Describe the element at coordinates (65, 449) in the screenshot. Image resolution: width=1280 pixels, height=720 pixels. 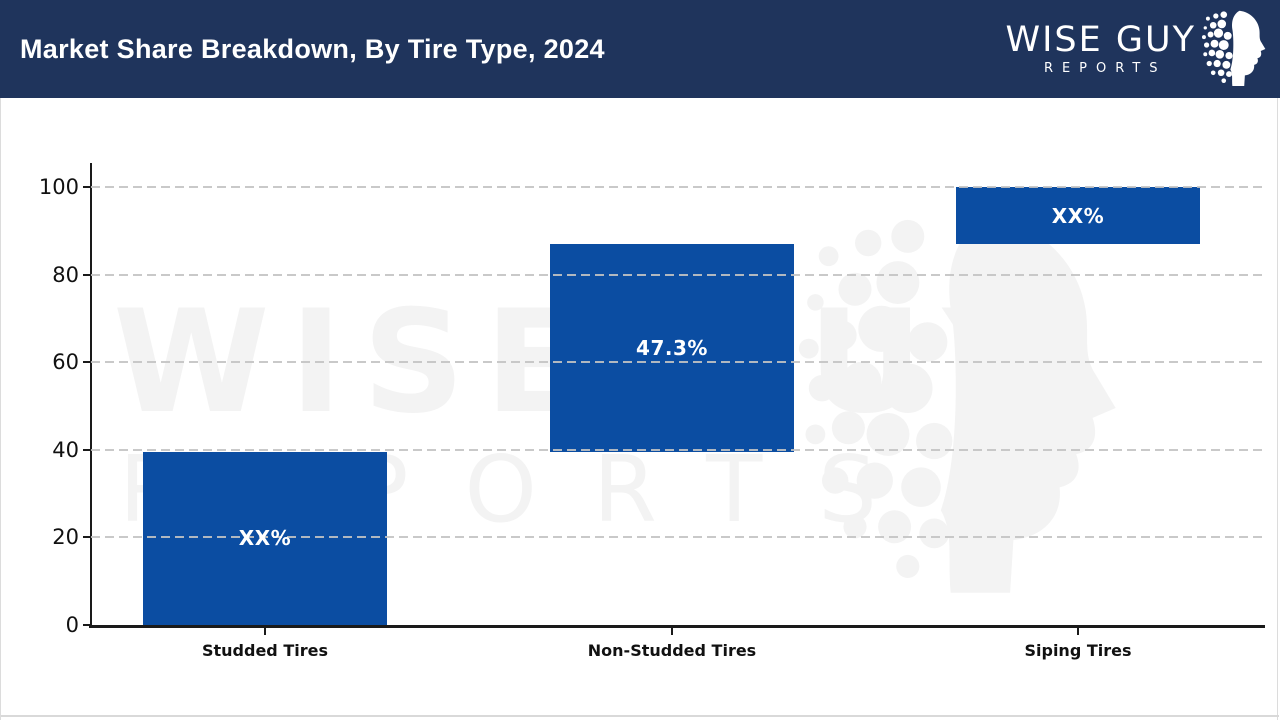
I see `y-tick-label: 40` at that location.